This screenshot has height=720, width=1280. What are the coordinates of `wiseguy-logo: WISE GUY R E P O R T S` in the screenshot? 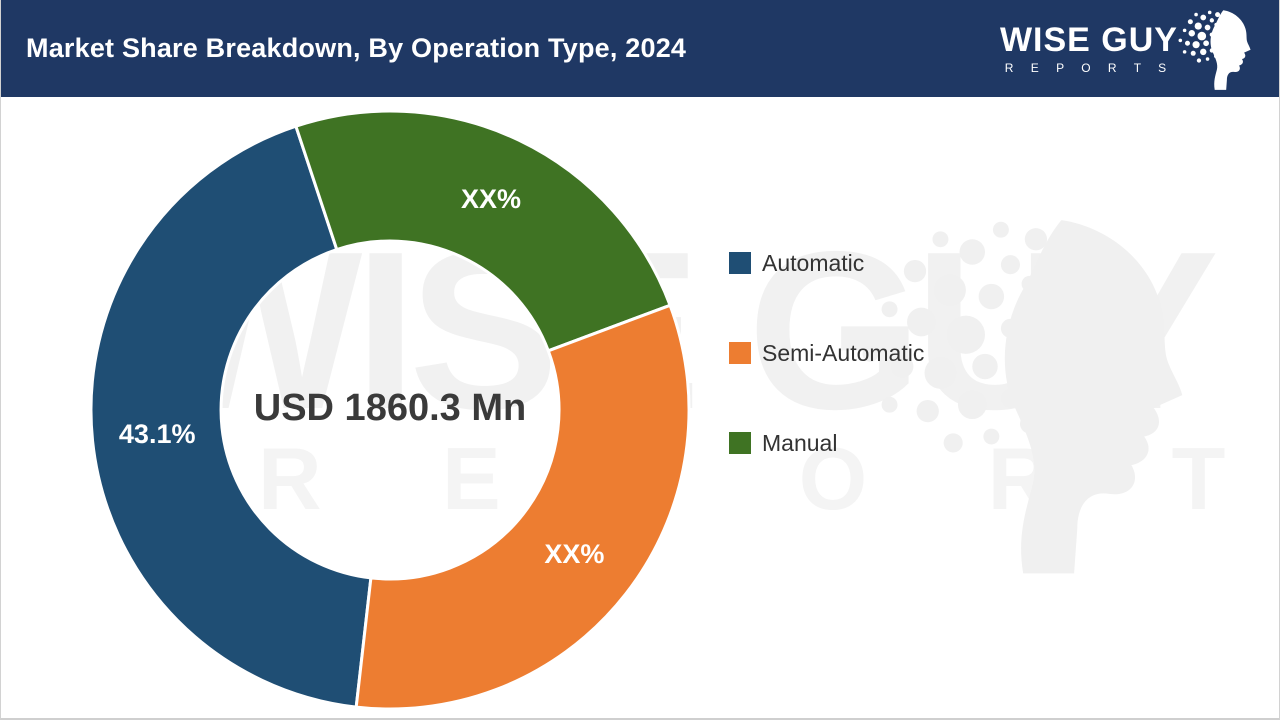 It's located at (1127, 49).